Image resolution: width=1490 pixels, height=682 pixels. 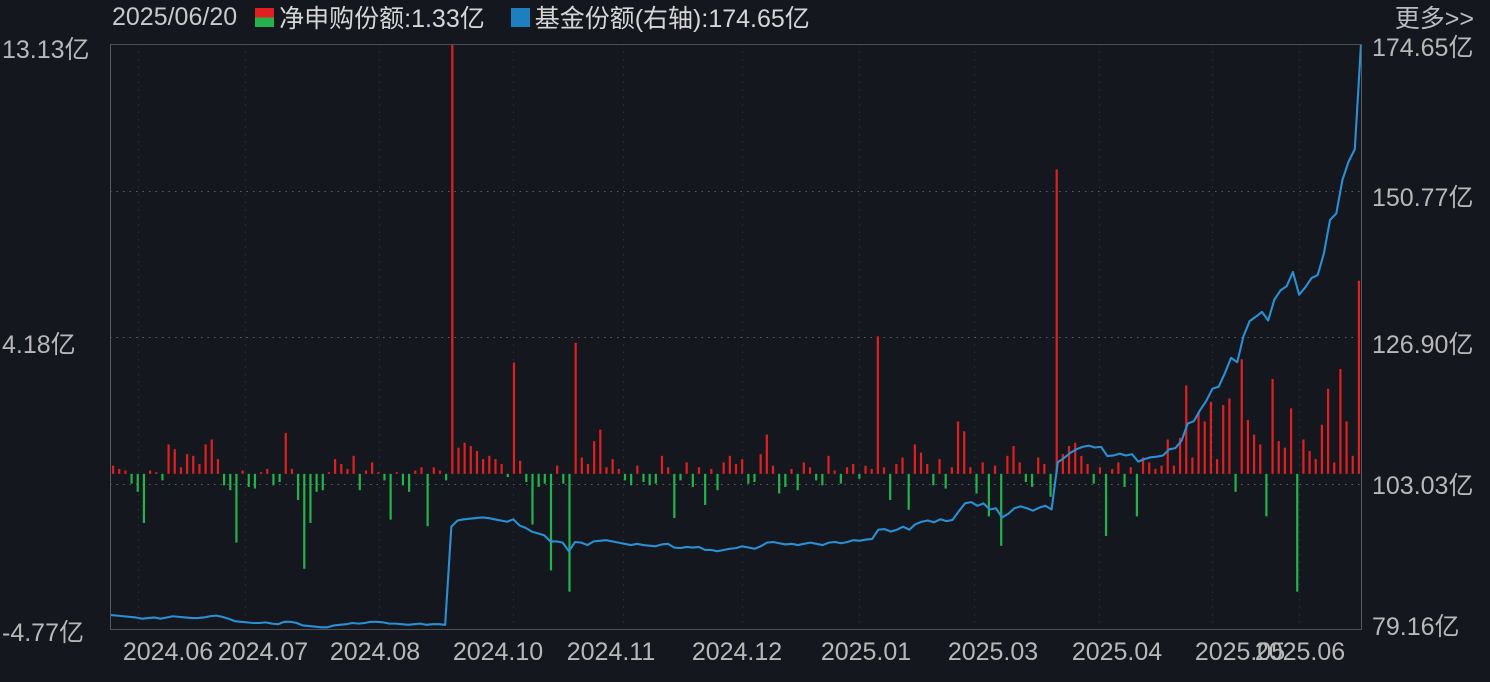 I want to click on legend-item-net-subscription: 净申购份额:1.33亿, so click(x=370, y=17).